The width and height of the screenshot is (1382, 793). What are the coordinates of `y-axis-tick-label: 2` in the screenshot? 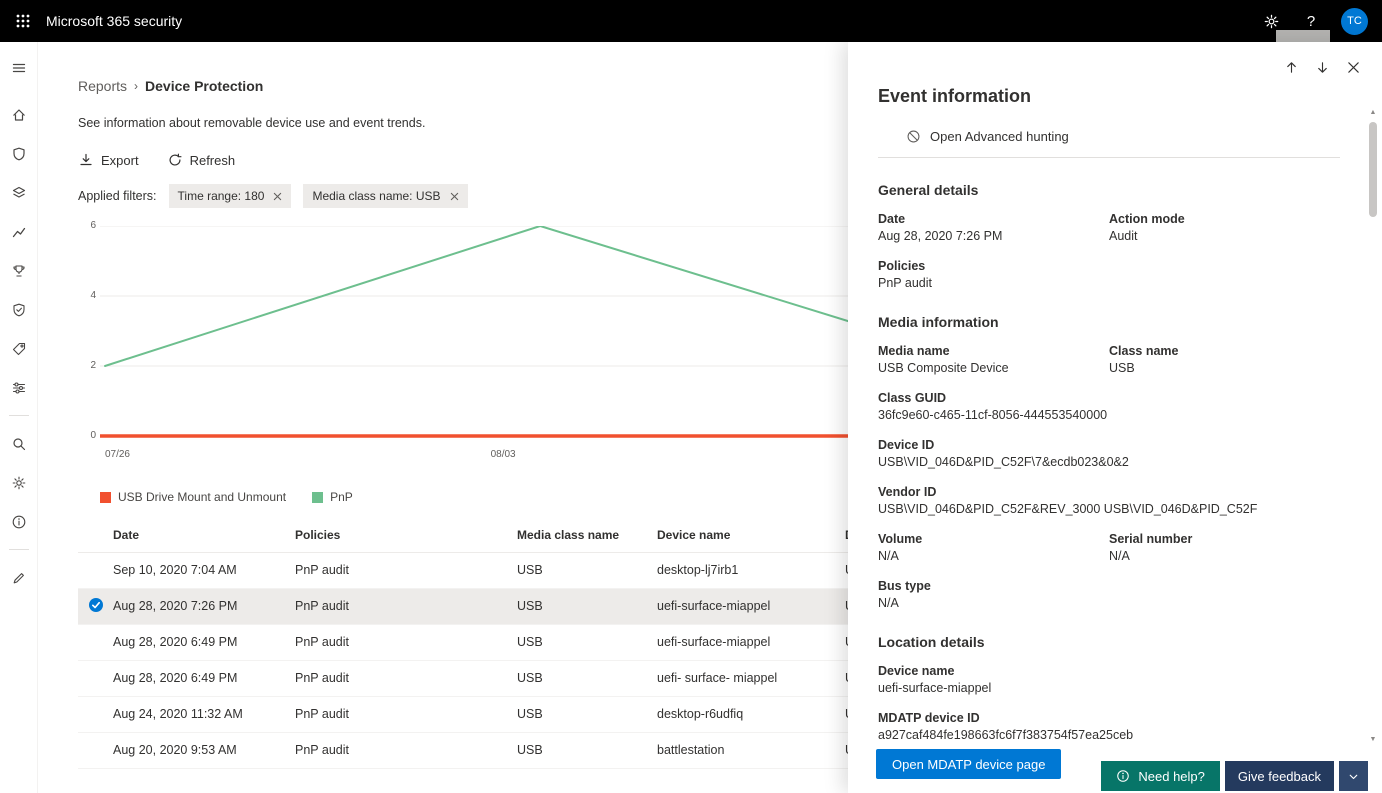 It's located at (93, 365).